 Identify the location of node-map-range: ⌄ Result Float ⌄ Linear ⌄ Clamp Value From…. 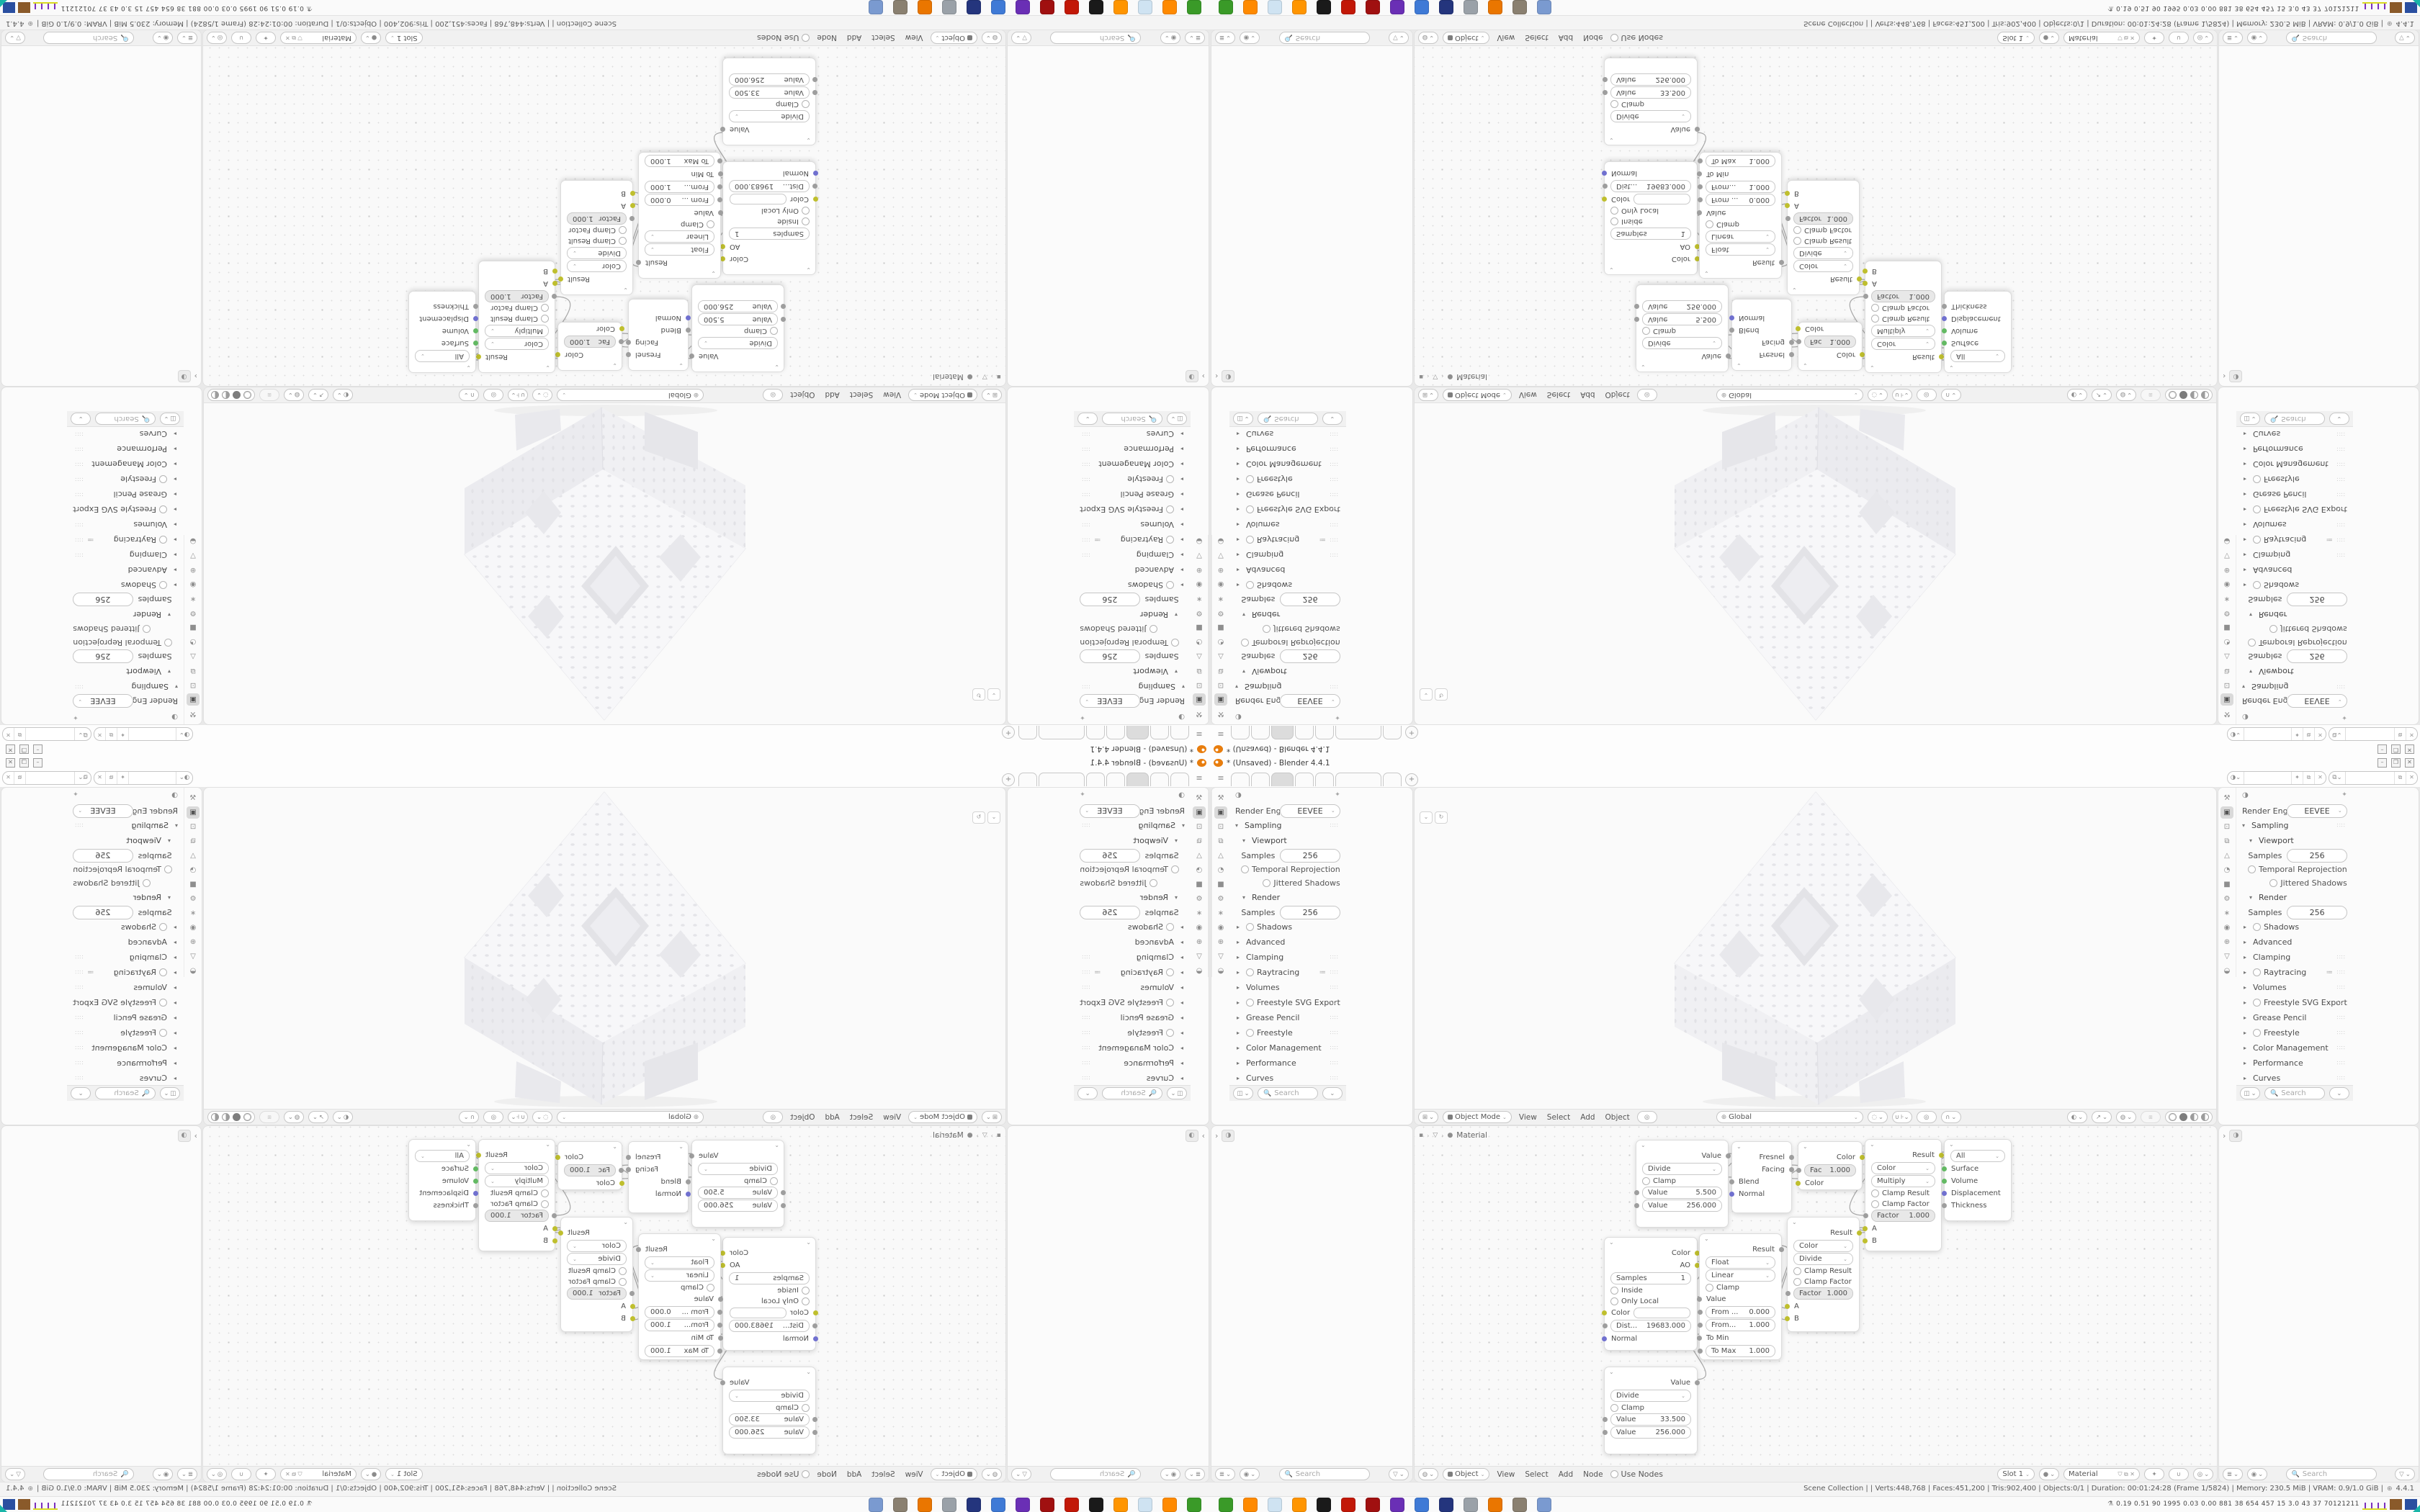
(679, 1296).